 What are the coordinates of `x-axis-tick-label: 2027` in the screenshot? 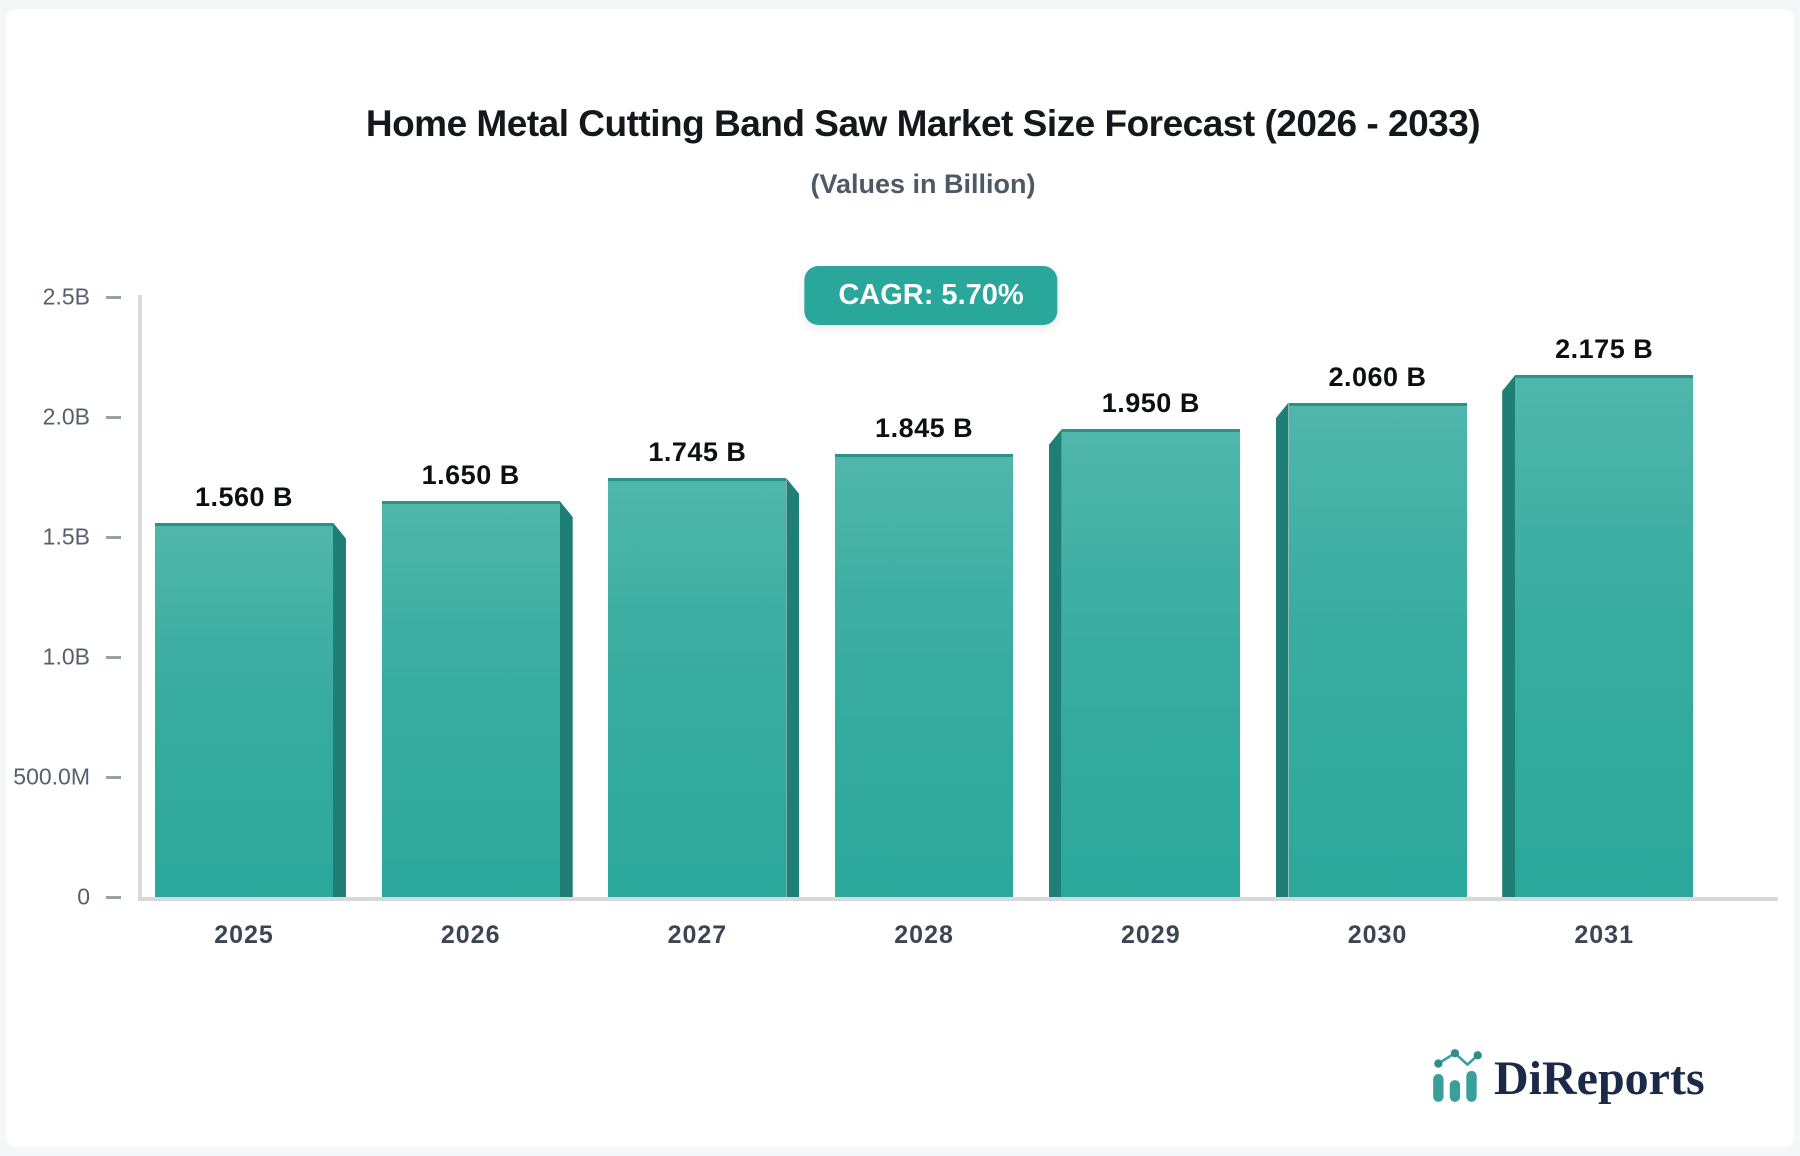 It's located at (697, 935).